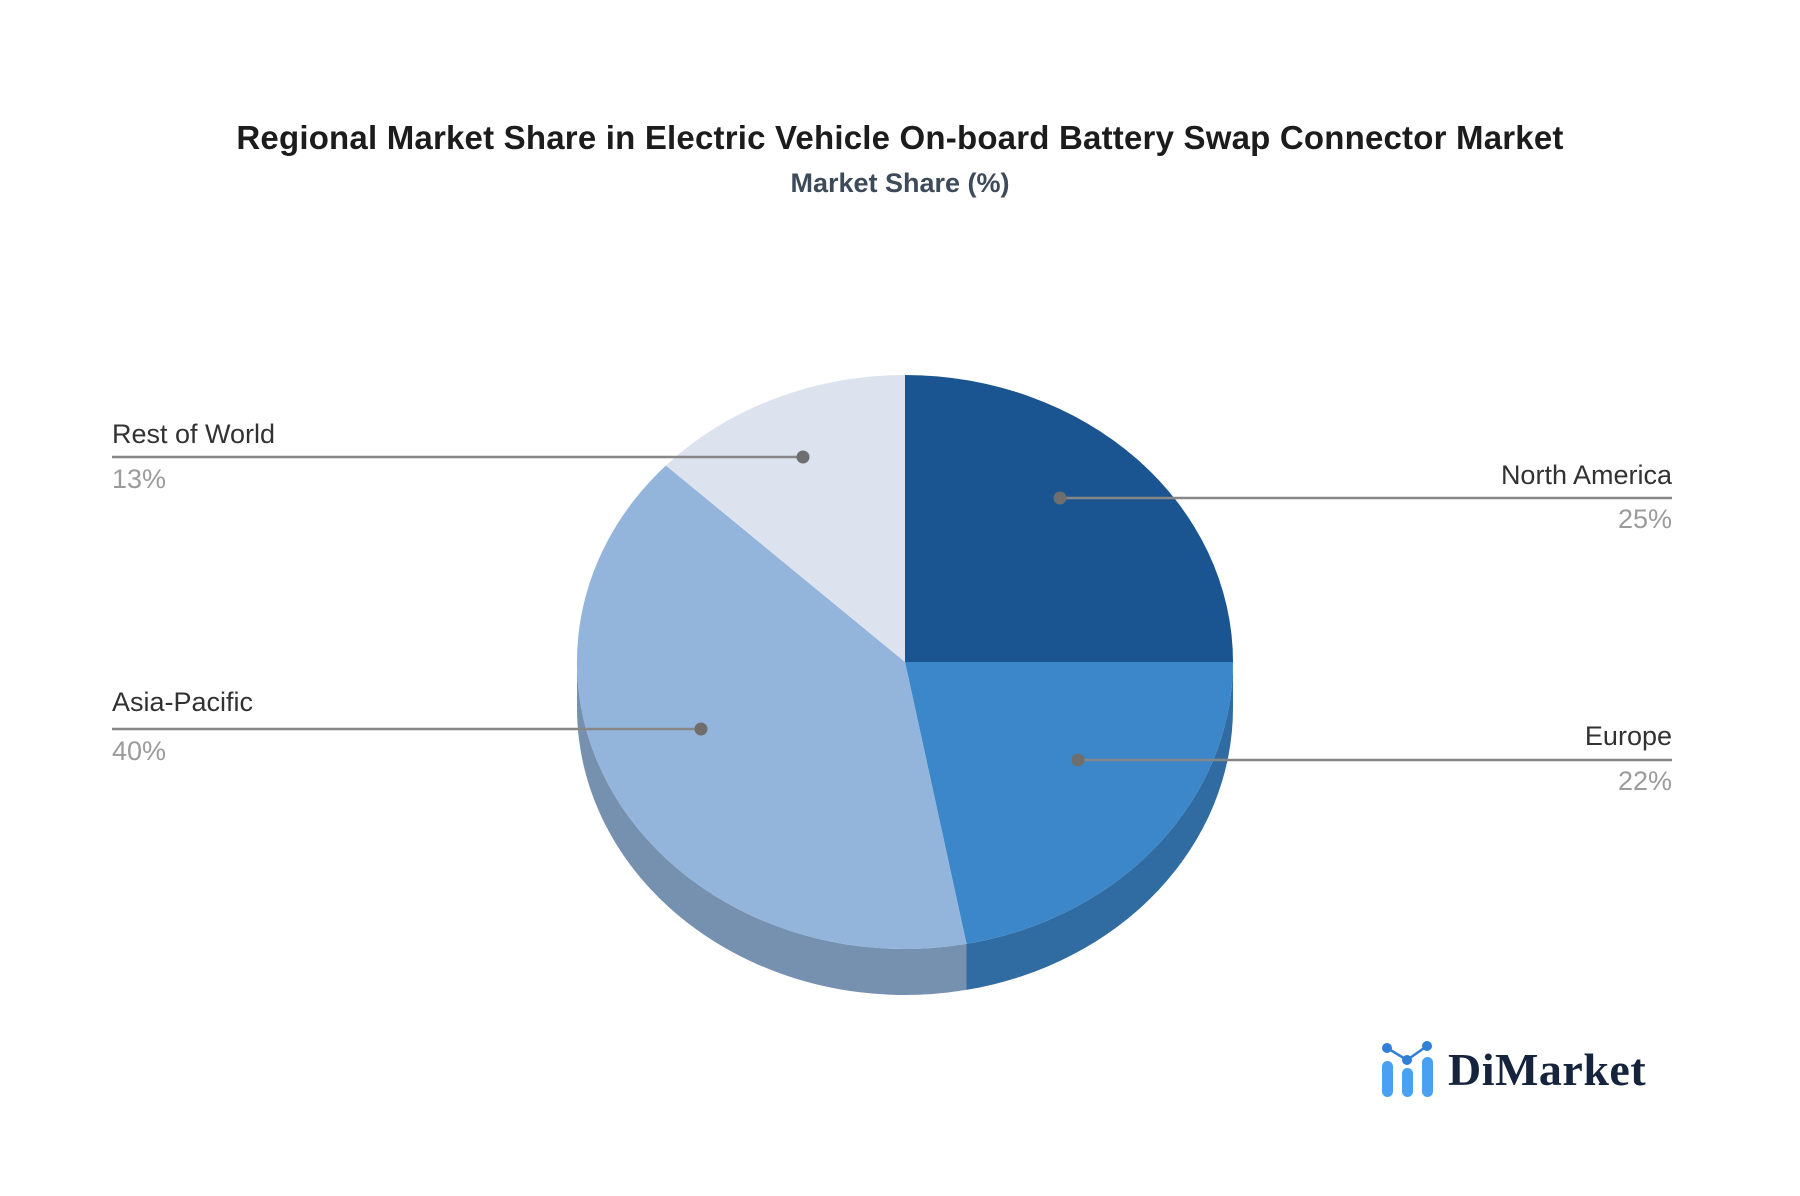 The width and height of the screenshot is (1800, 1196). Describe the element at coordinates (803, 457) in the screenshot. I see `leader-dot-rest-of-world` at that location.